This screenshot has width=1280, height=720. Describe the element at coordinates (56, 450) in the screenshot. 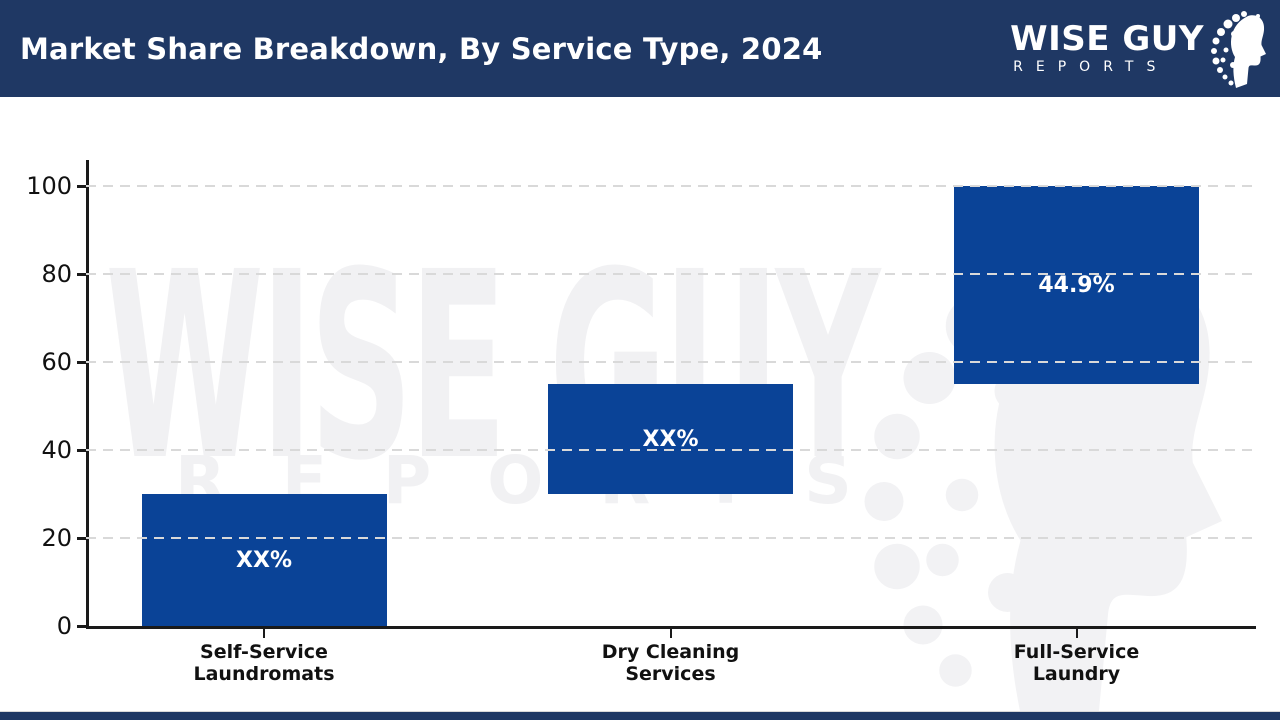

I see `y-tick-label: 40` at that location.